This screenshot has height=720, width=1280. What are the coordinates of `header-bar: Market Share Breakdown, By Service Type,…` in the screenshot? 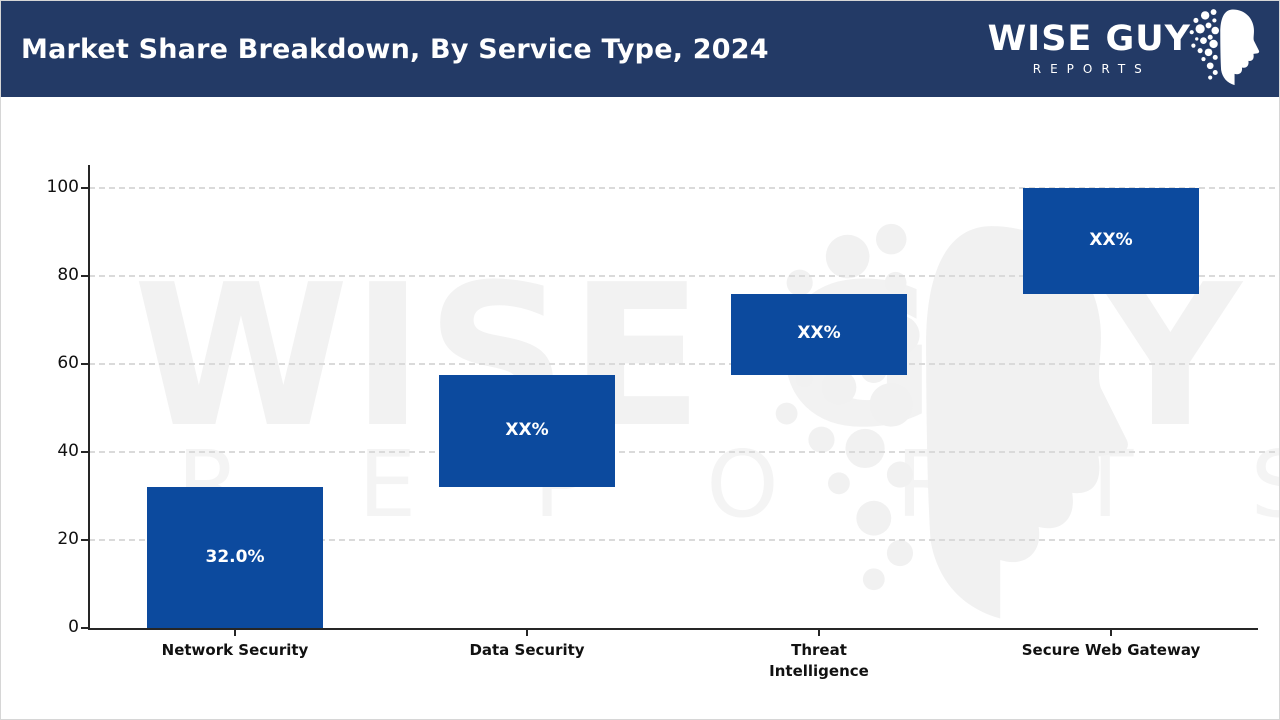 It's located at (640, 49).